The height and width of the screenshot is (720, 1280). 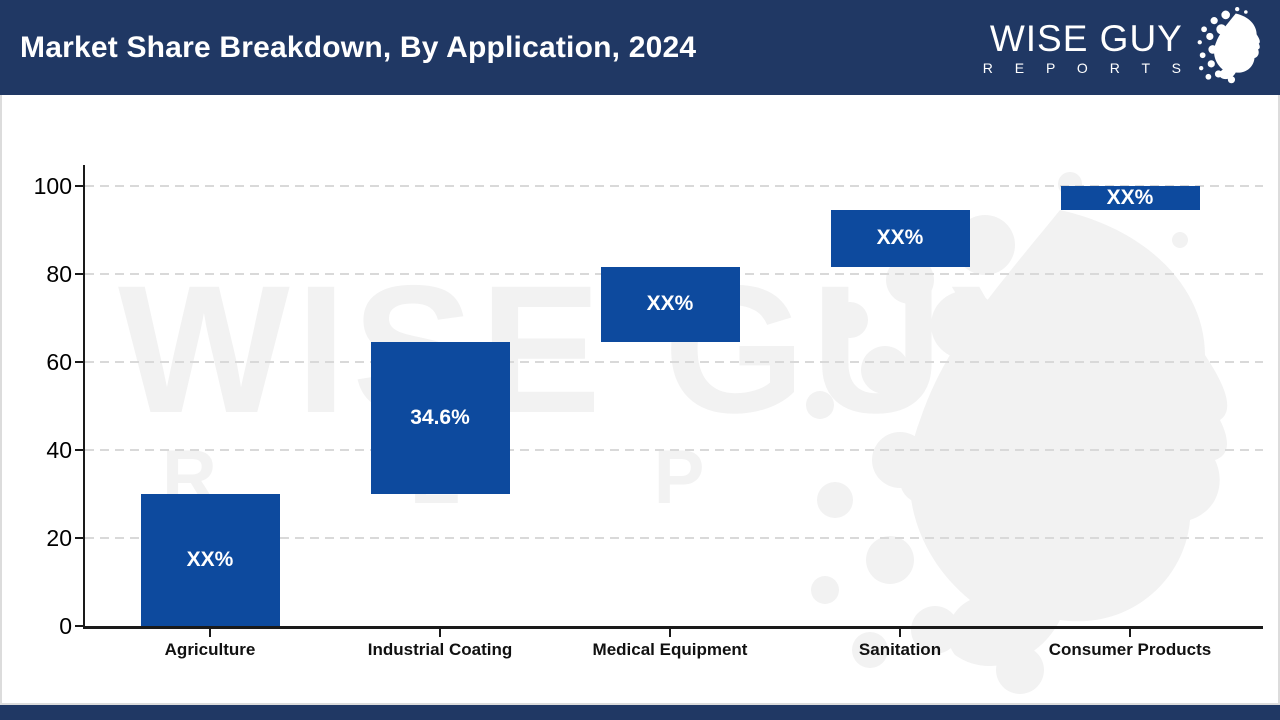 I want to click on y-tick-label-100: 100, so click(x=52, y=186).